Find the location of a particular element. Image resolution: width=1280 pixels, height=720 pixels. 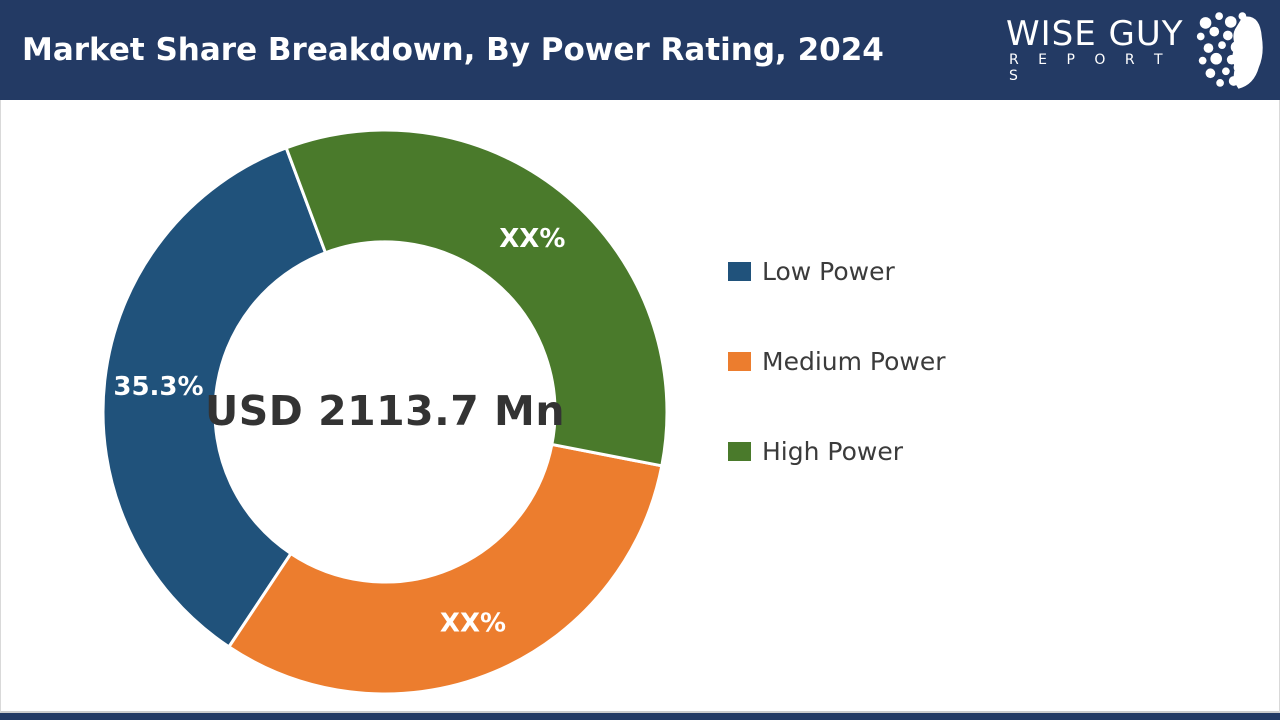

legend-label: Medium Power is located at coordinates (854, 361).